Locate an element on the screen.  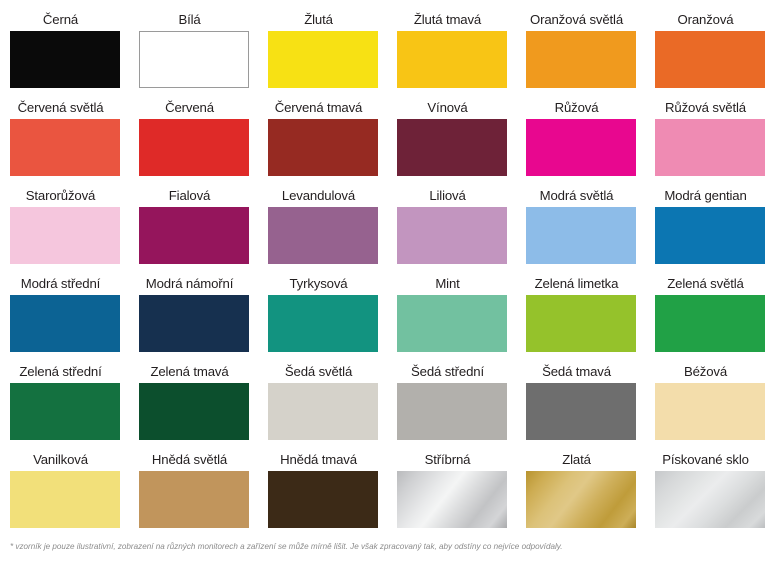
swatch-chip-modra-stredni is located at coordinates (65, 323).